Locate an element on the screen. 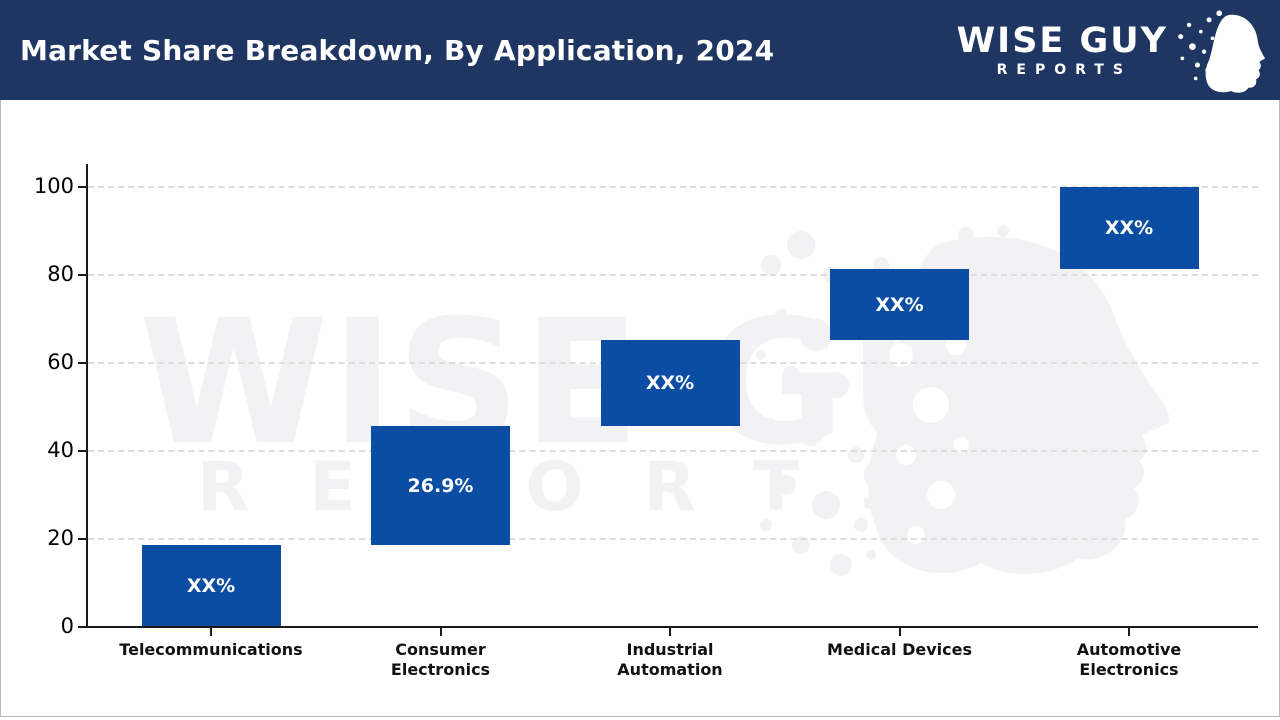  bar: 26.9% is located at coordinates (440, 485).